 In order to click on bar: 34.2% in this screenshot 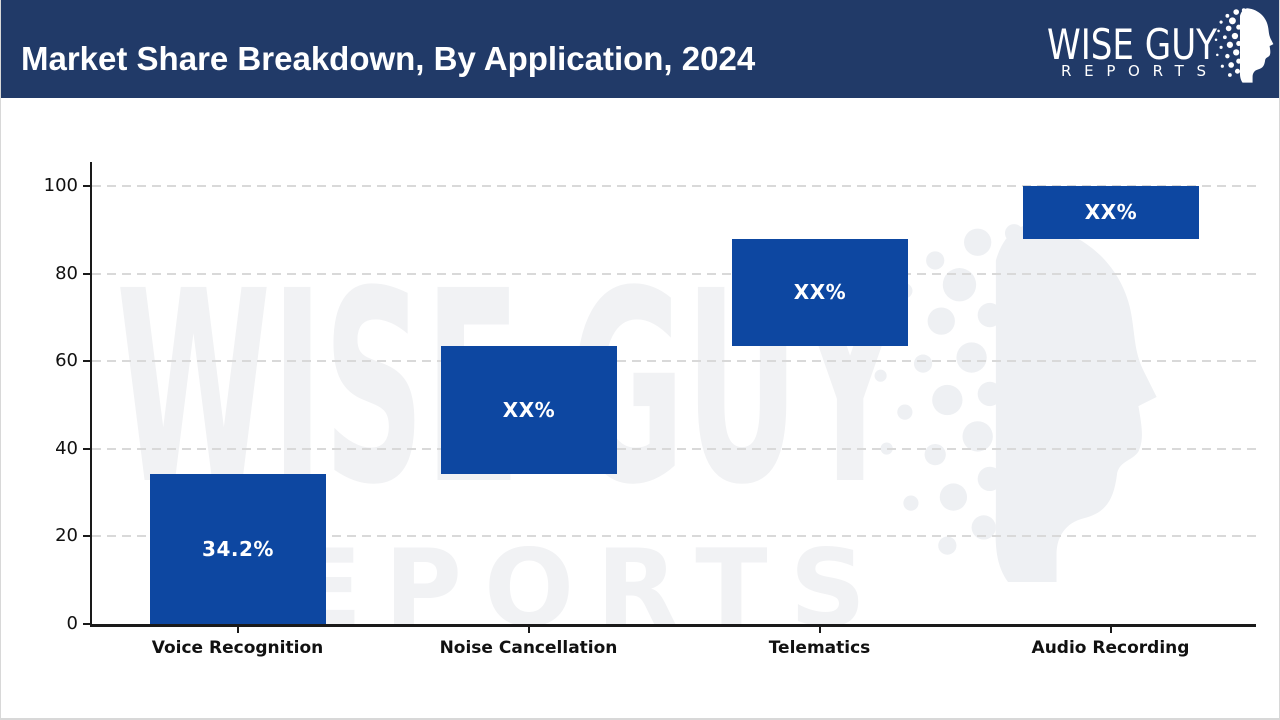, I will do `click(238, 549)`.